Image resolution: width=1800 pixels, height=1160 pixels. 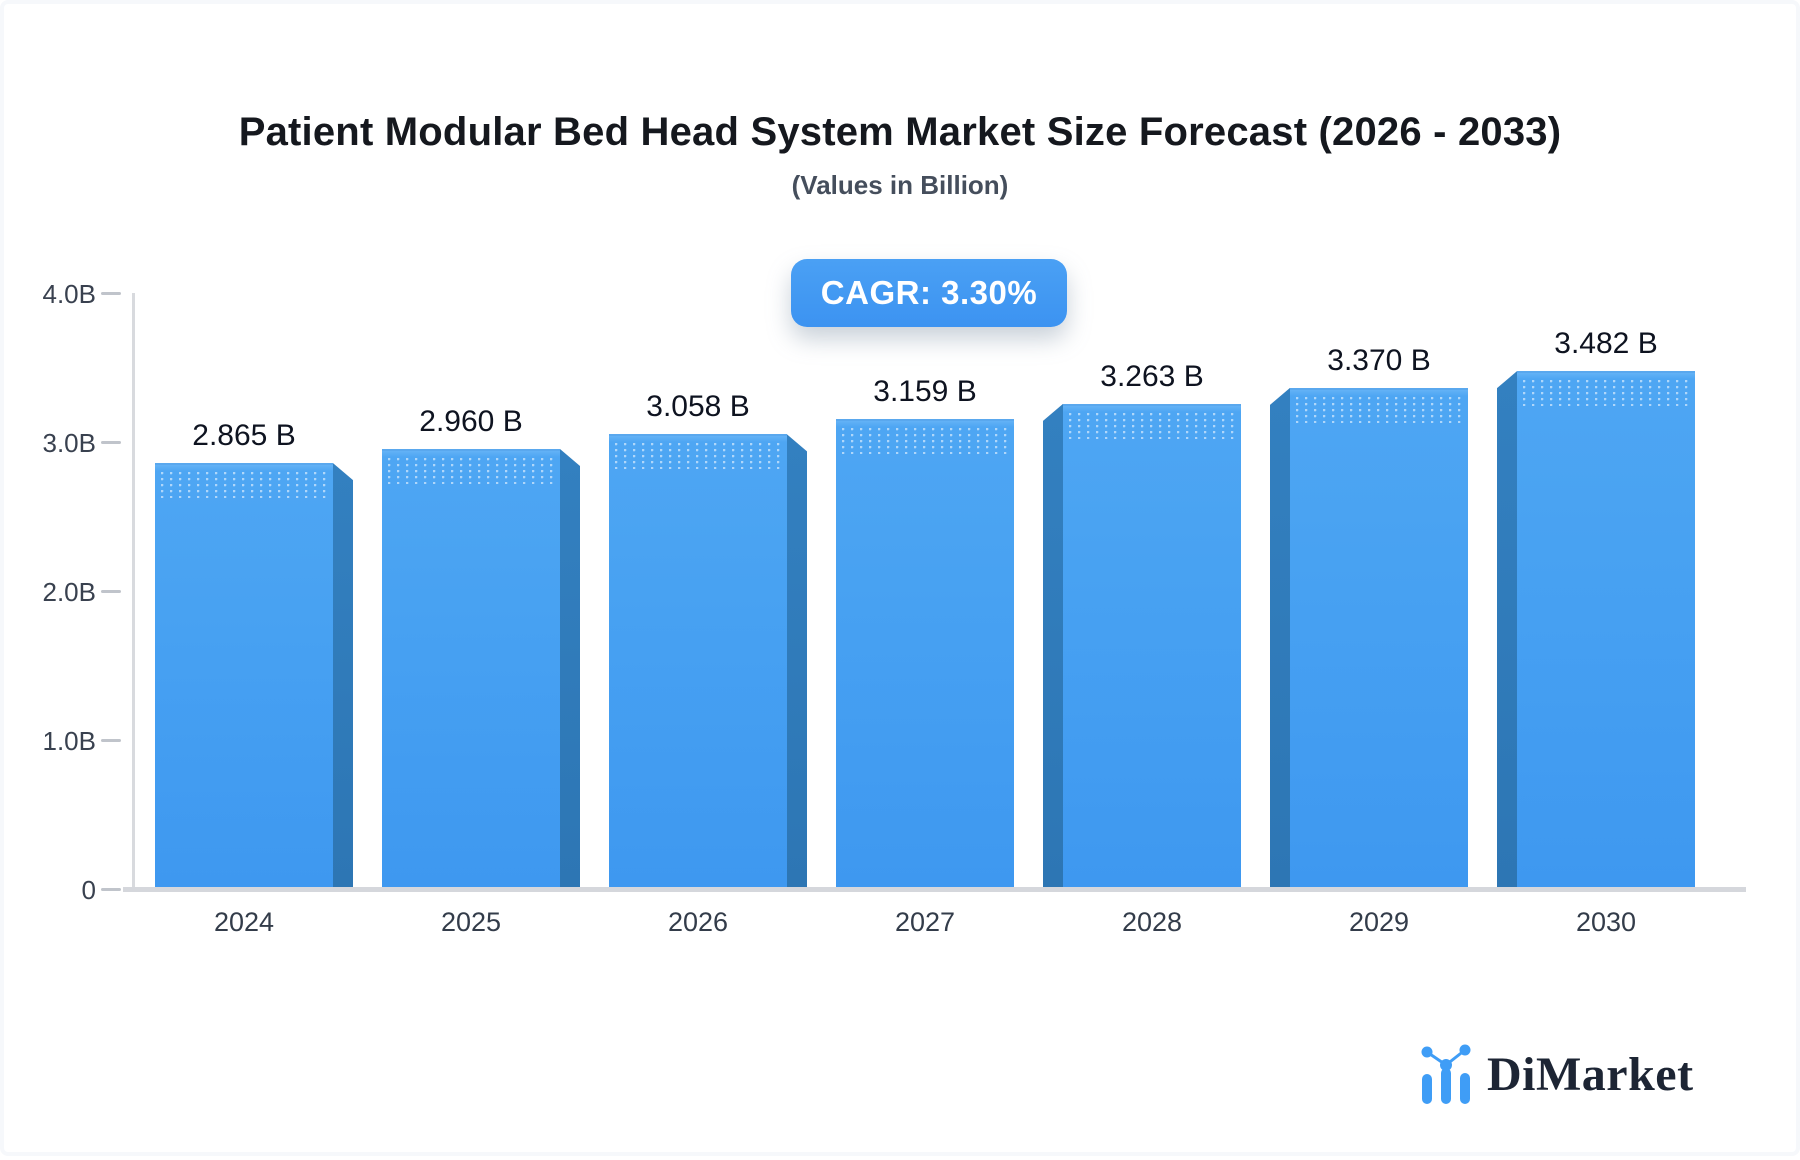 I want to click on x-tick-label: 2026, so click(x=698, y=922).